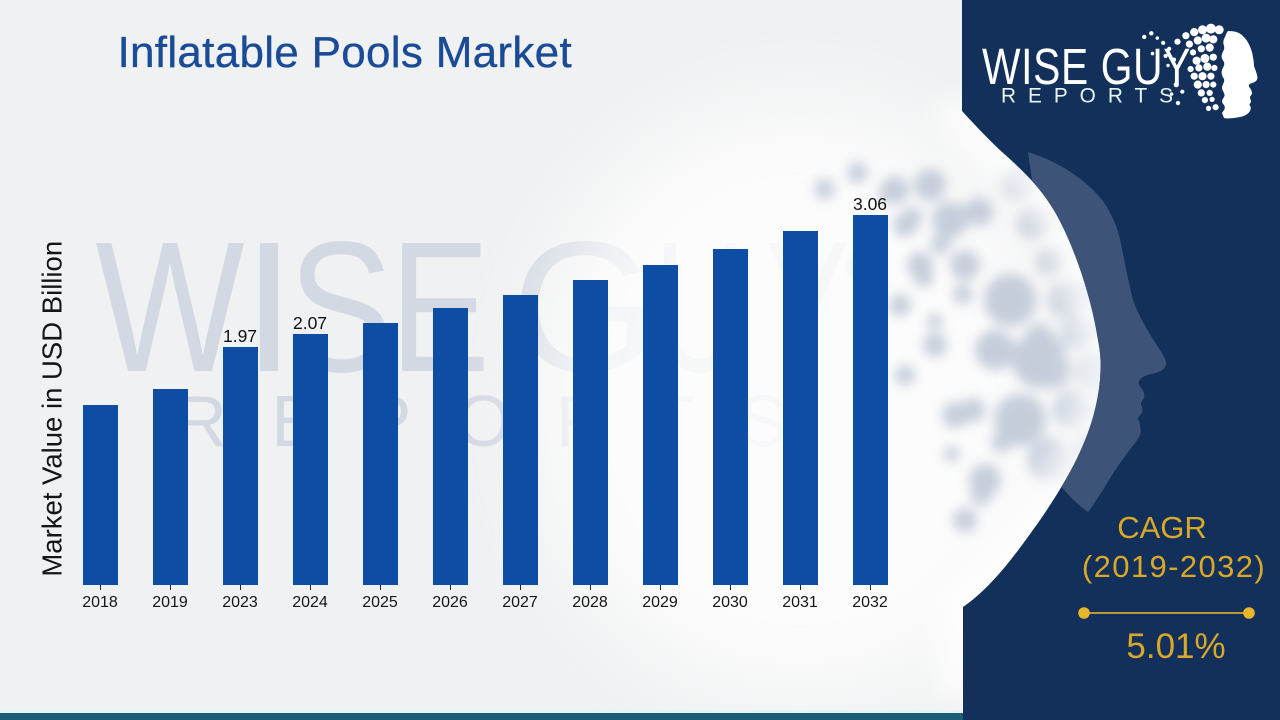 This screenshot has height=720, width=1280. Describe the element at coordinates (1086, 66) in the screenshot. I see `svg-text: WISE GUY` at that location.